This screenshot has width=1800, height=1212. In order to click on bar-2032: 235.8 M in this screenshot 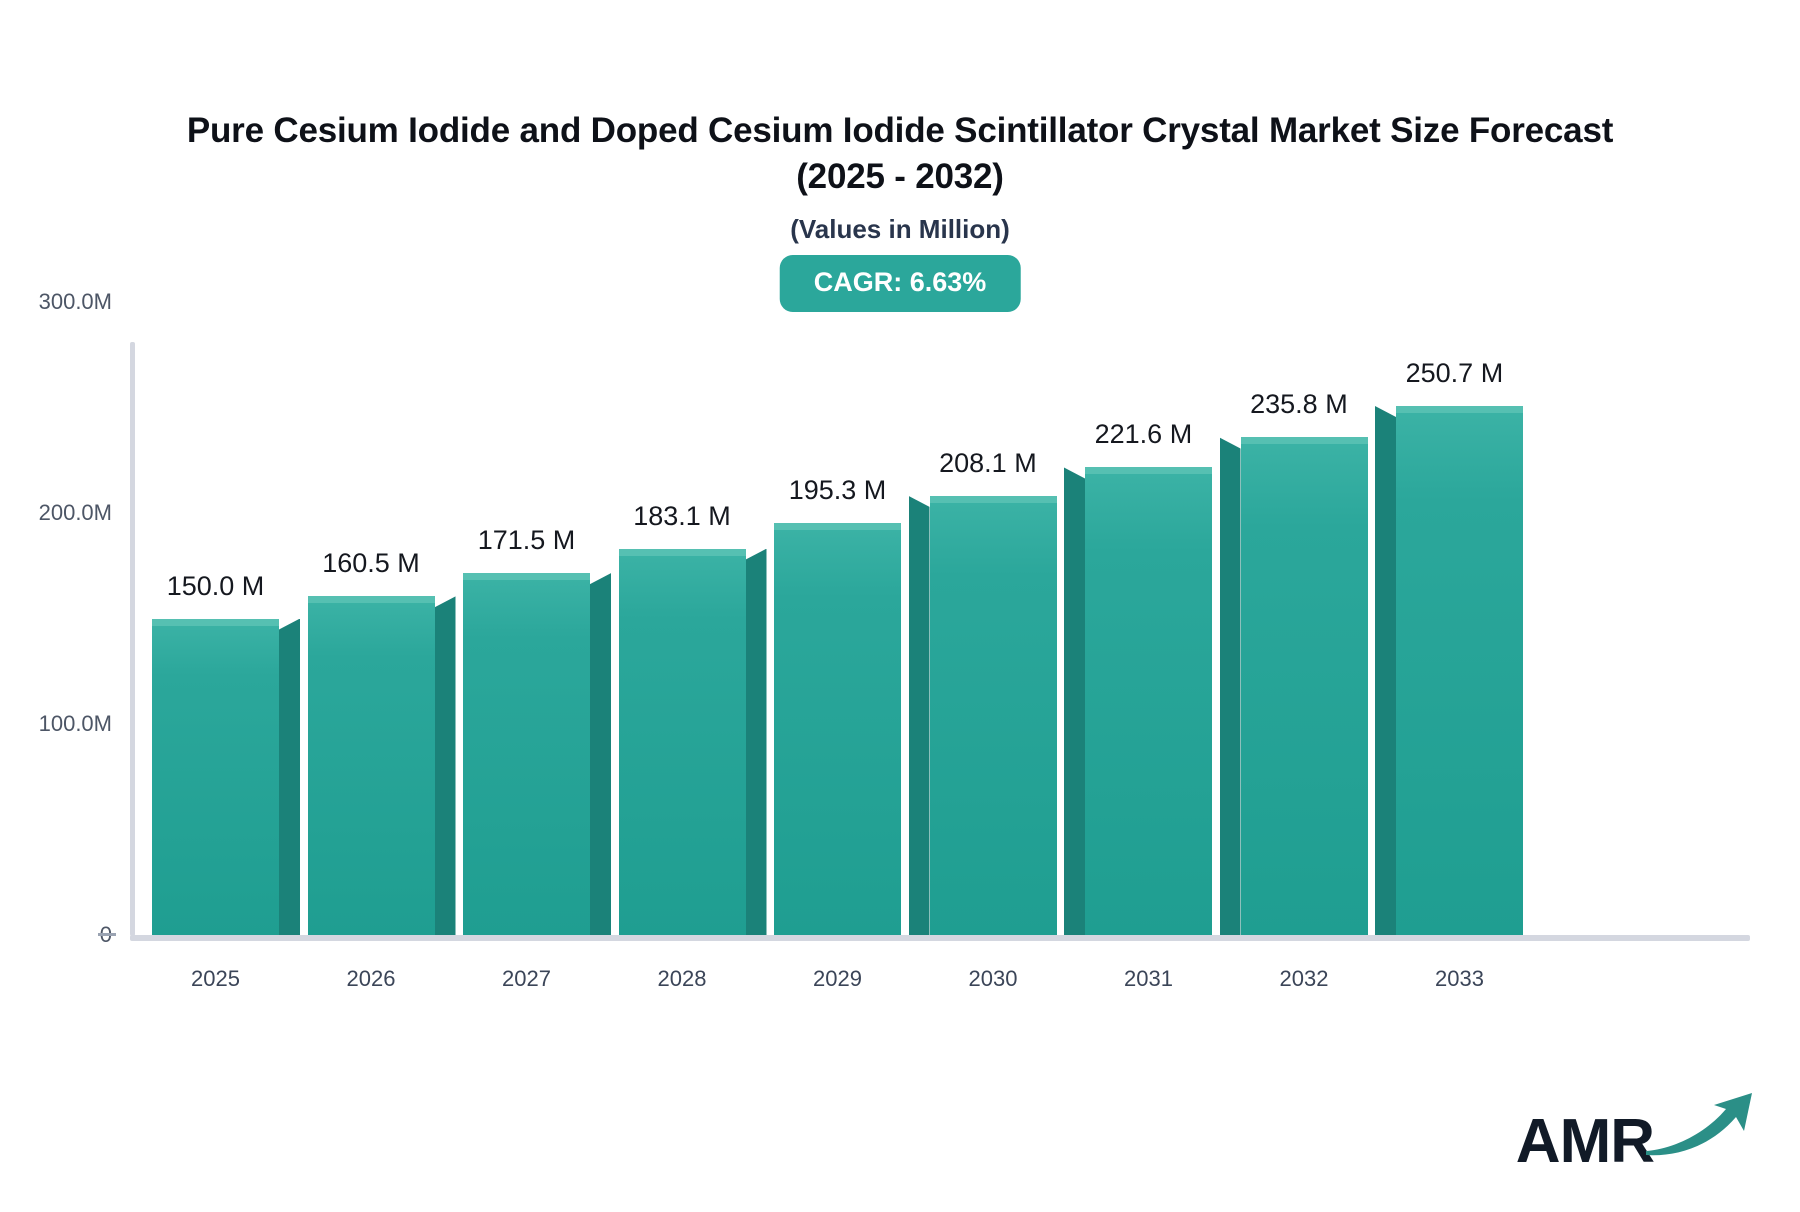, I will do `click(1293, 662)`.